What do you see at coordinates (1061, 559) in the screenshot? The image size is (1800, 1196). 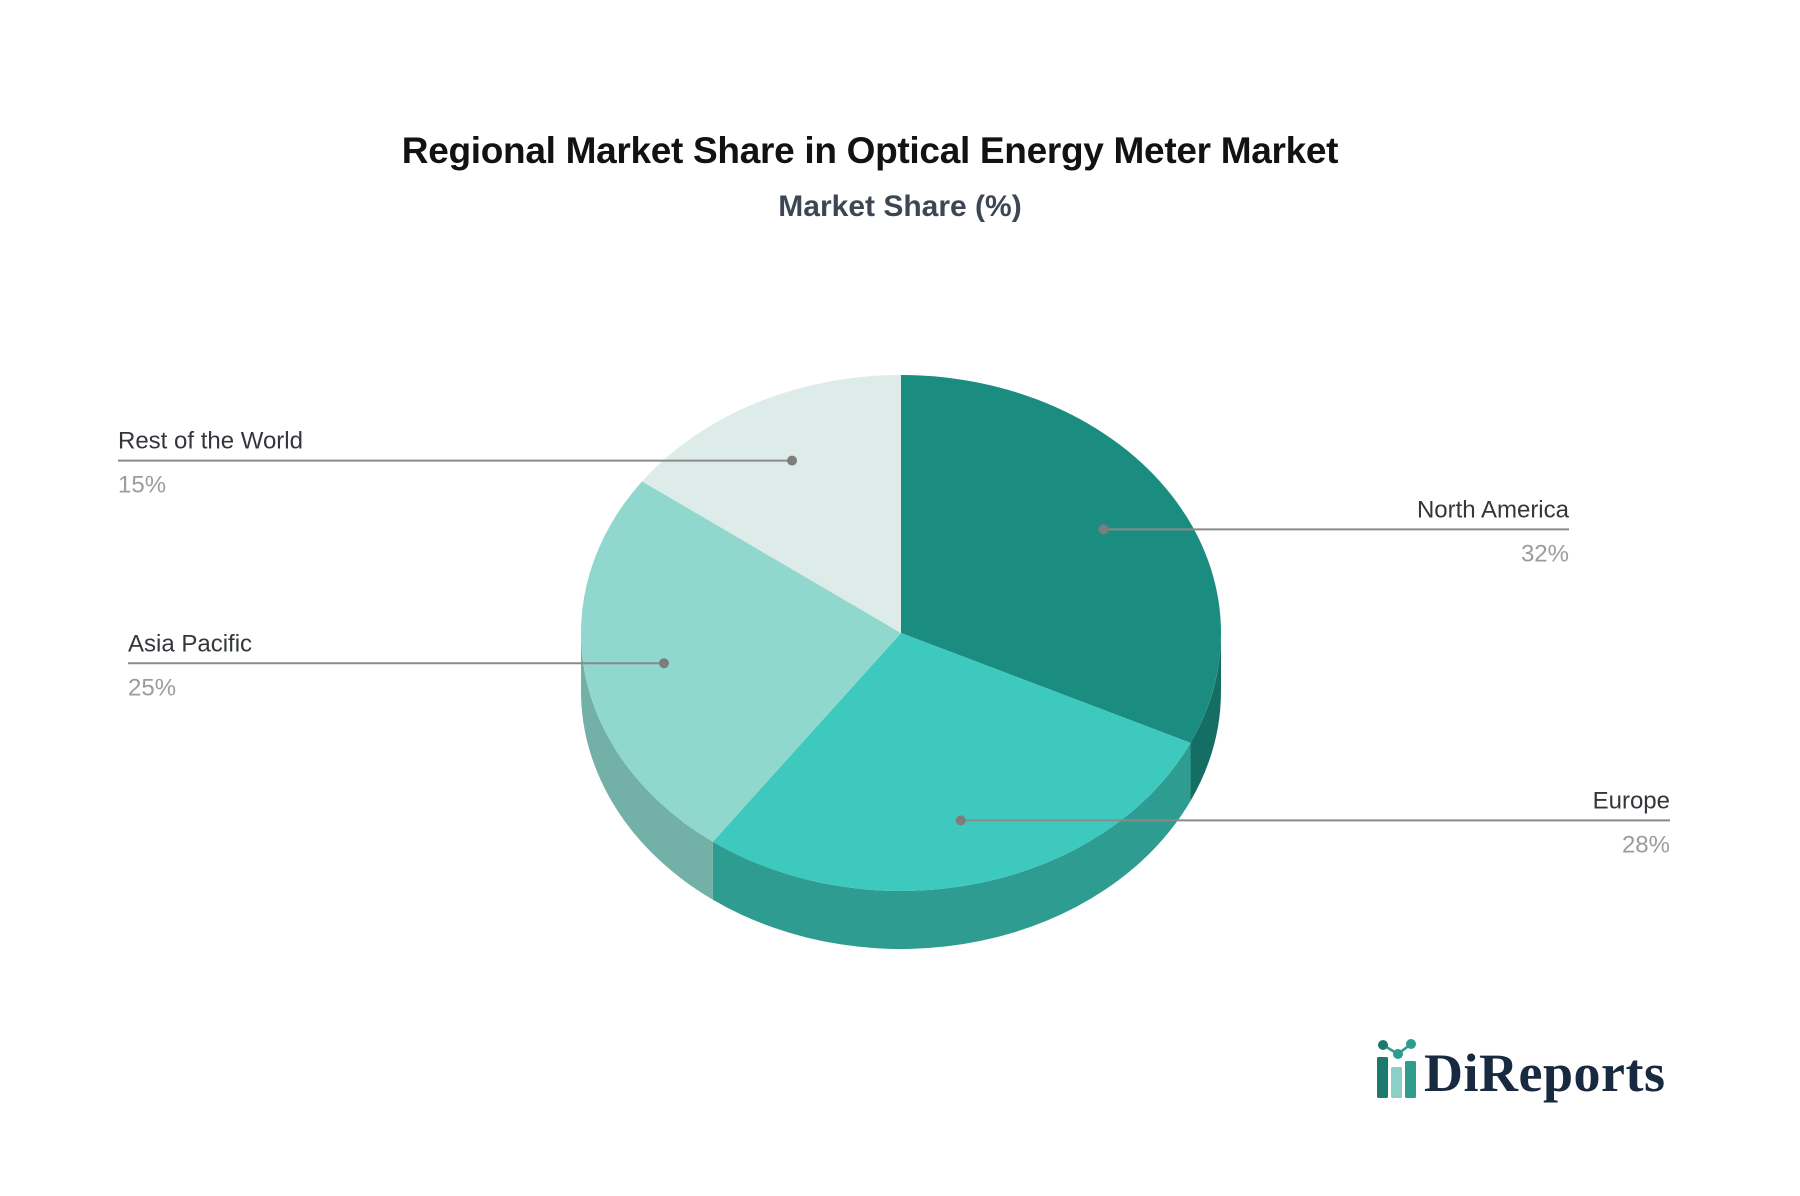 I see `pie-slice-north-america` at bounding box center [1061, 559].